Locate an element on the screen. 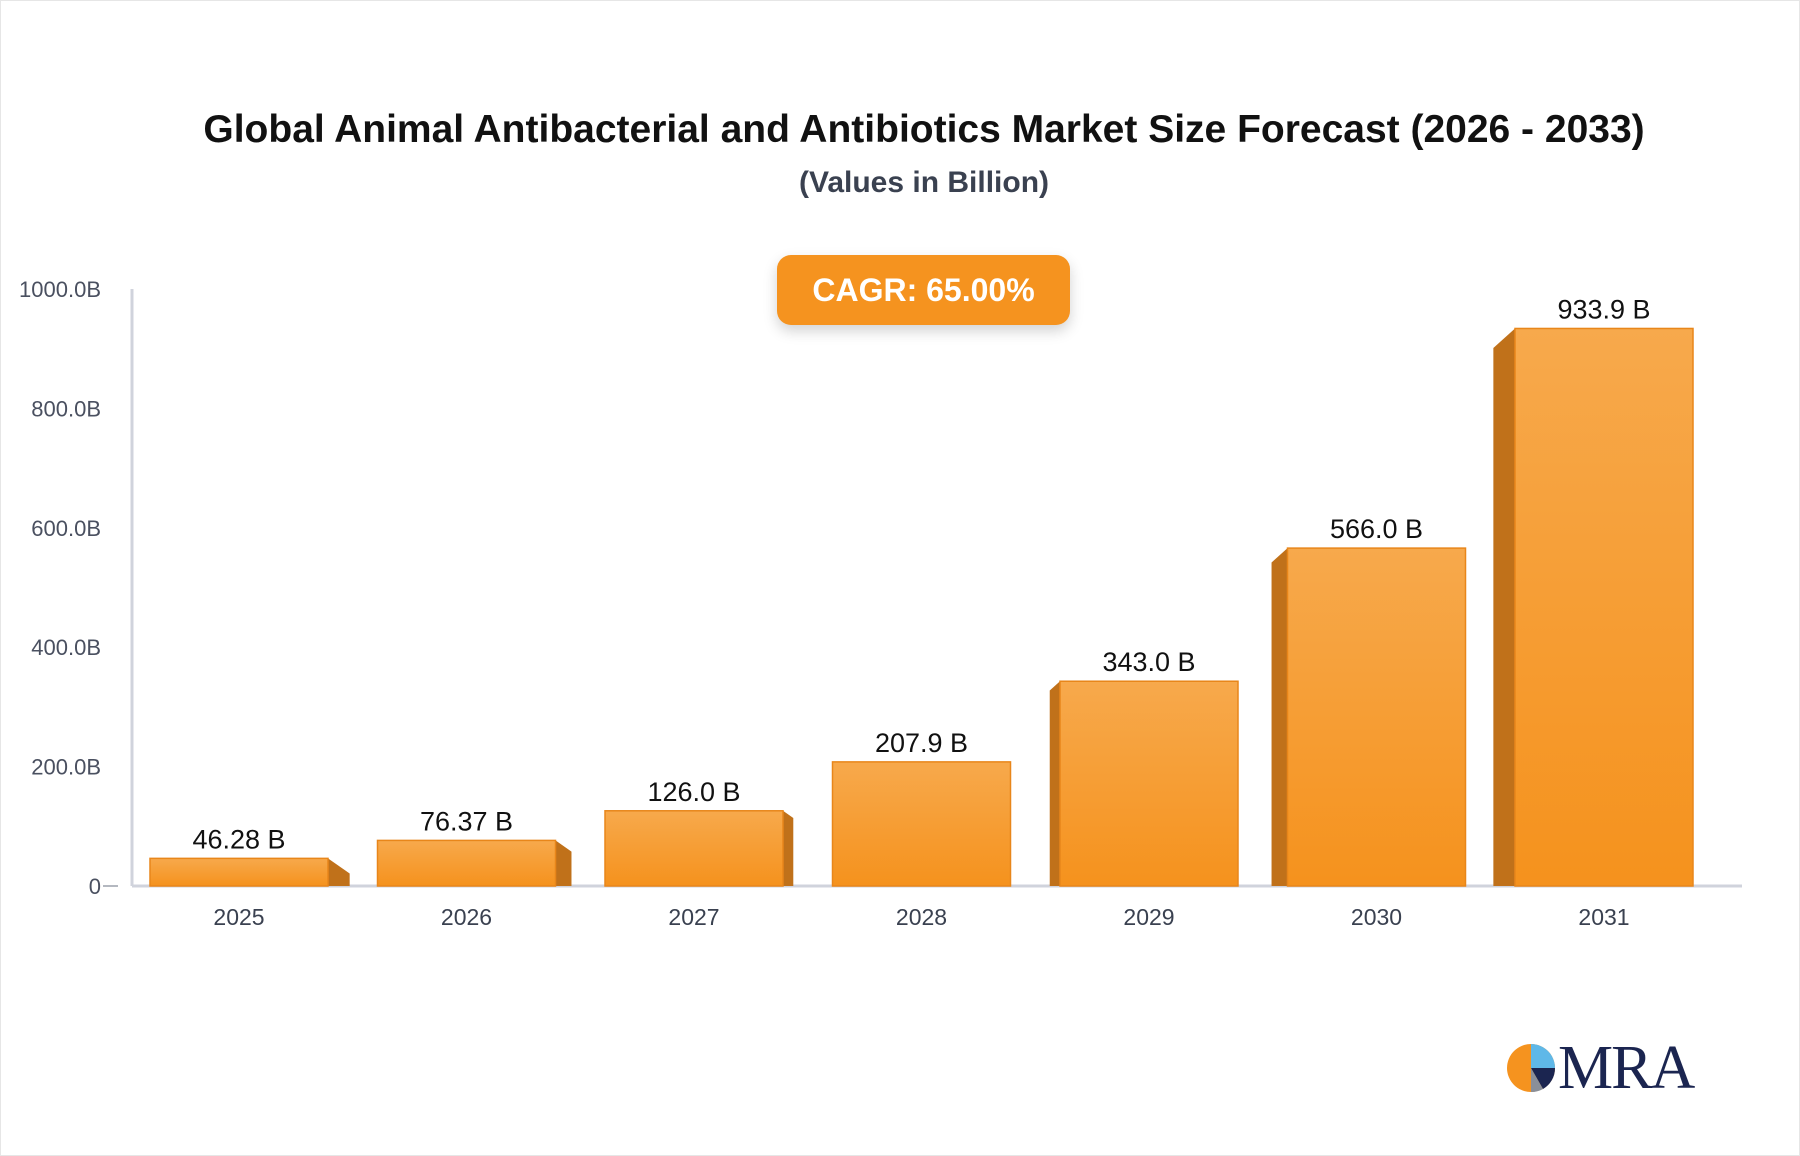  x-tick-label: 2025 is located at coordinates (238, 917).